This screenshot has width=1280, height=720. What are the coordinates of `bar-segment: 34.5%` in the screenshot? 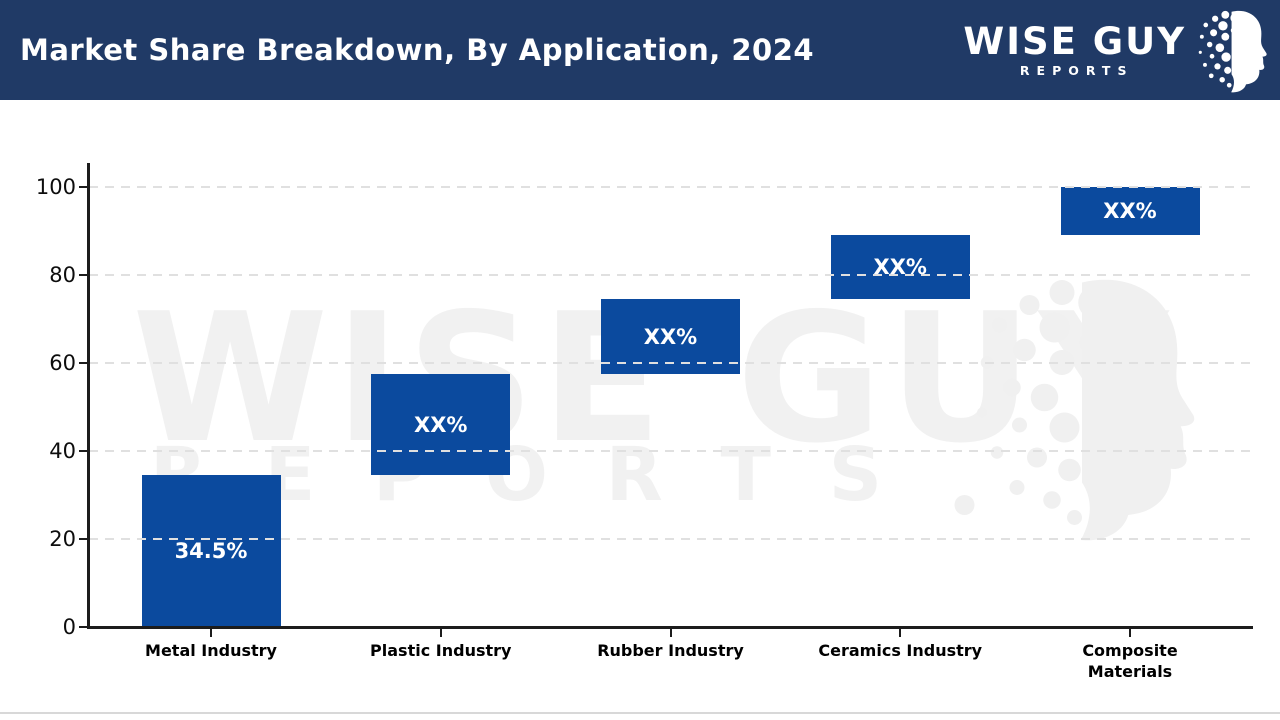 It's located at (211, 551).